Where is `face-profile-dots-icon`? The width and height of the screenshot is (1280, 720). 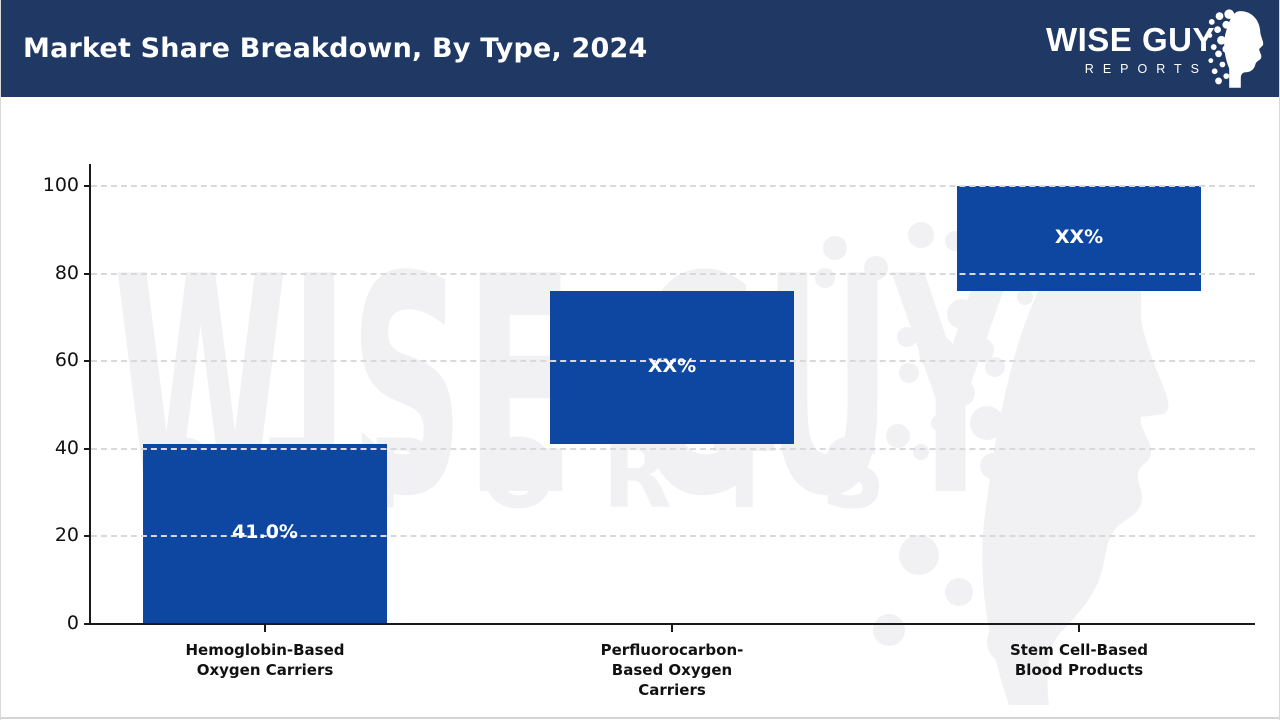
face-profile-dots-icon is located at coordinates (1235, 48).